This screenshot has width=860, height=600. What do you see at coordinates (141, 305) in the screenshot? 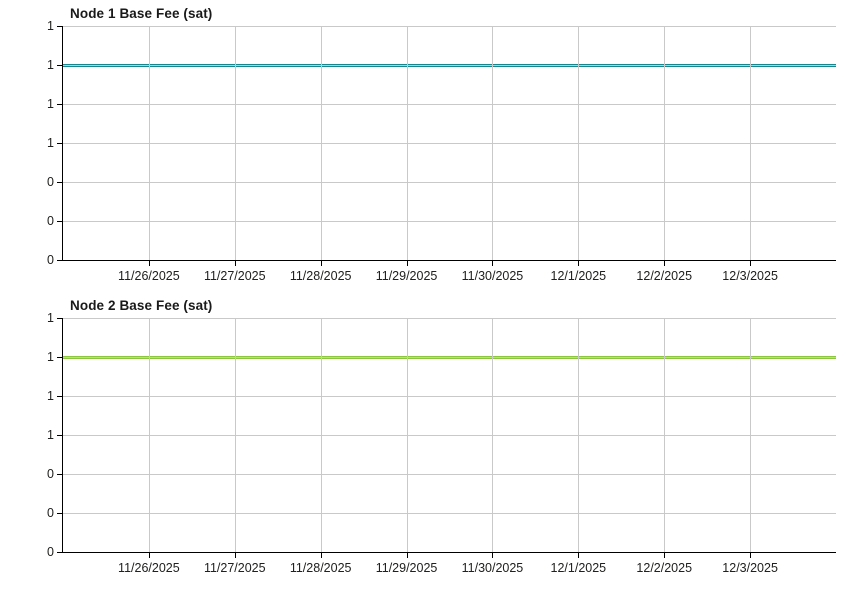
I see `chart-title: Node 2 Base Fee (sat)` at bounding box center [141, 305].